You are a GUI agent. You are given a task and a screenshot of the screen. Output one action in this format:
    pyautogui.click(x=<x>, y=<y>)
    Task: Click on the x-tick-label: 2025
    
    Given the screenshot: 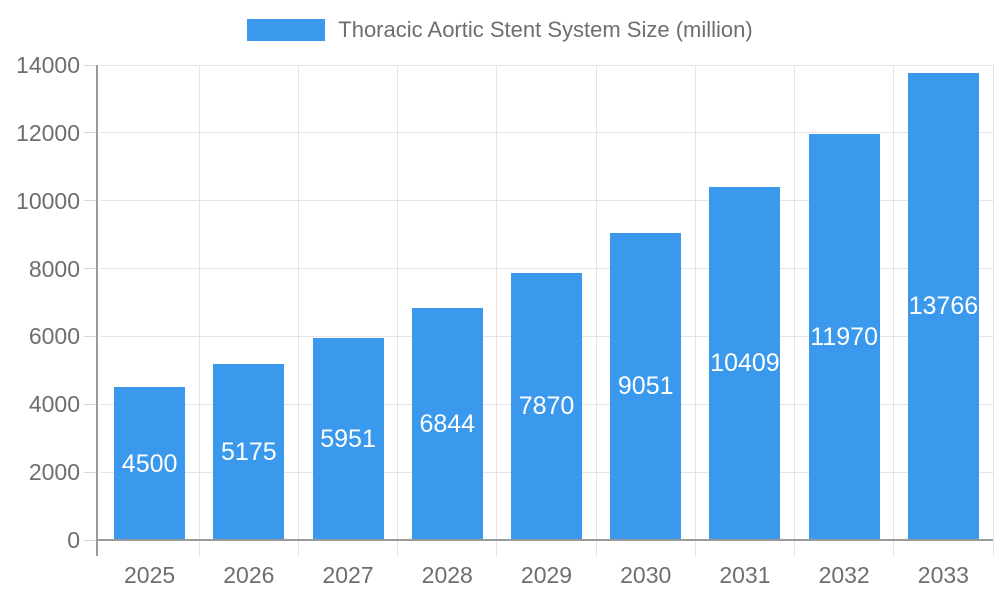 What is the action you would take?
    pyautogui.click(x=150, y=575)
    